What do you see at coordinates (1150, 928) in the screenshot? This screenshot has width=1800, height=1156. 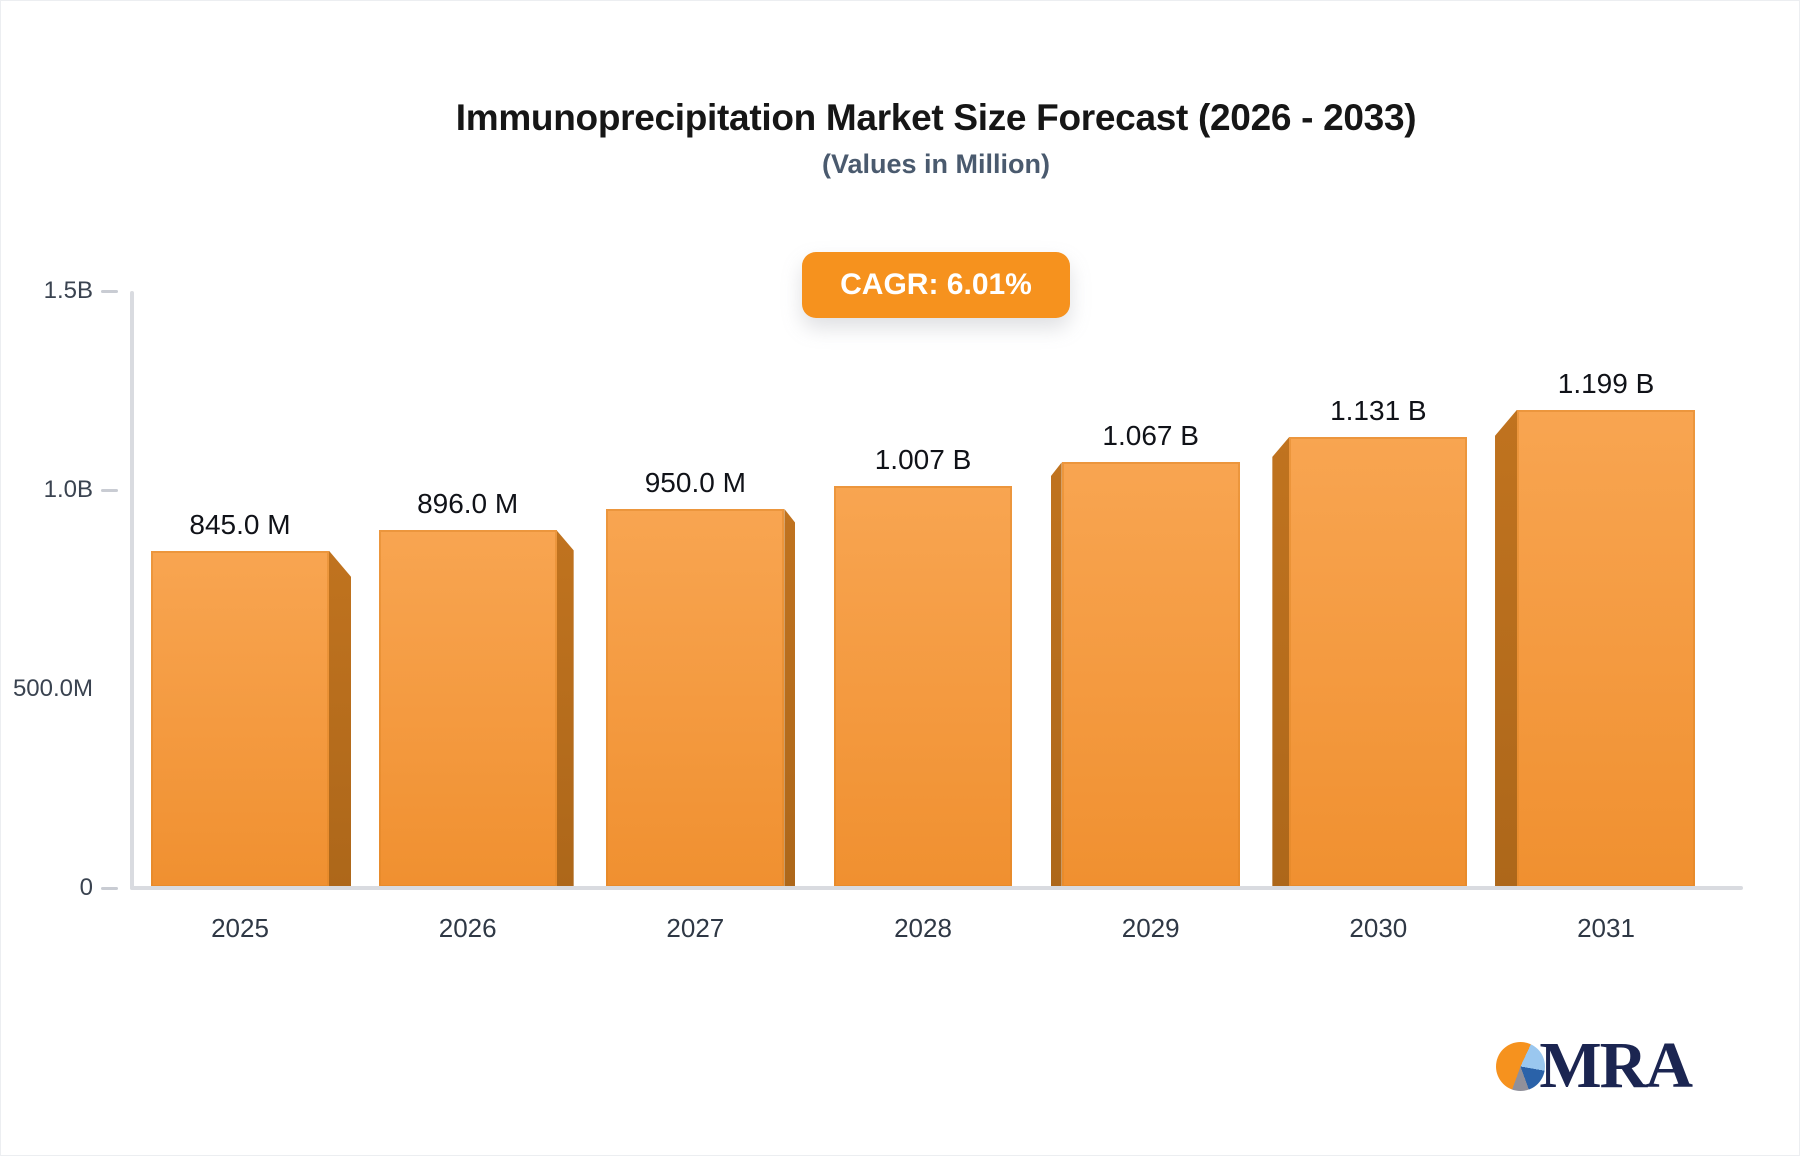 I see `x-axis-label-2029: 2029` at bounding box center [1150, 928].